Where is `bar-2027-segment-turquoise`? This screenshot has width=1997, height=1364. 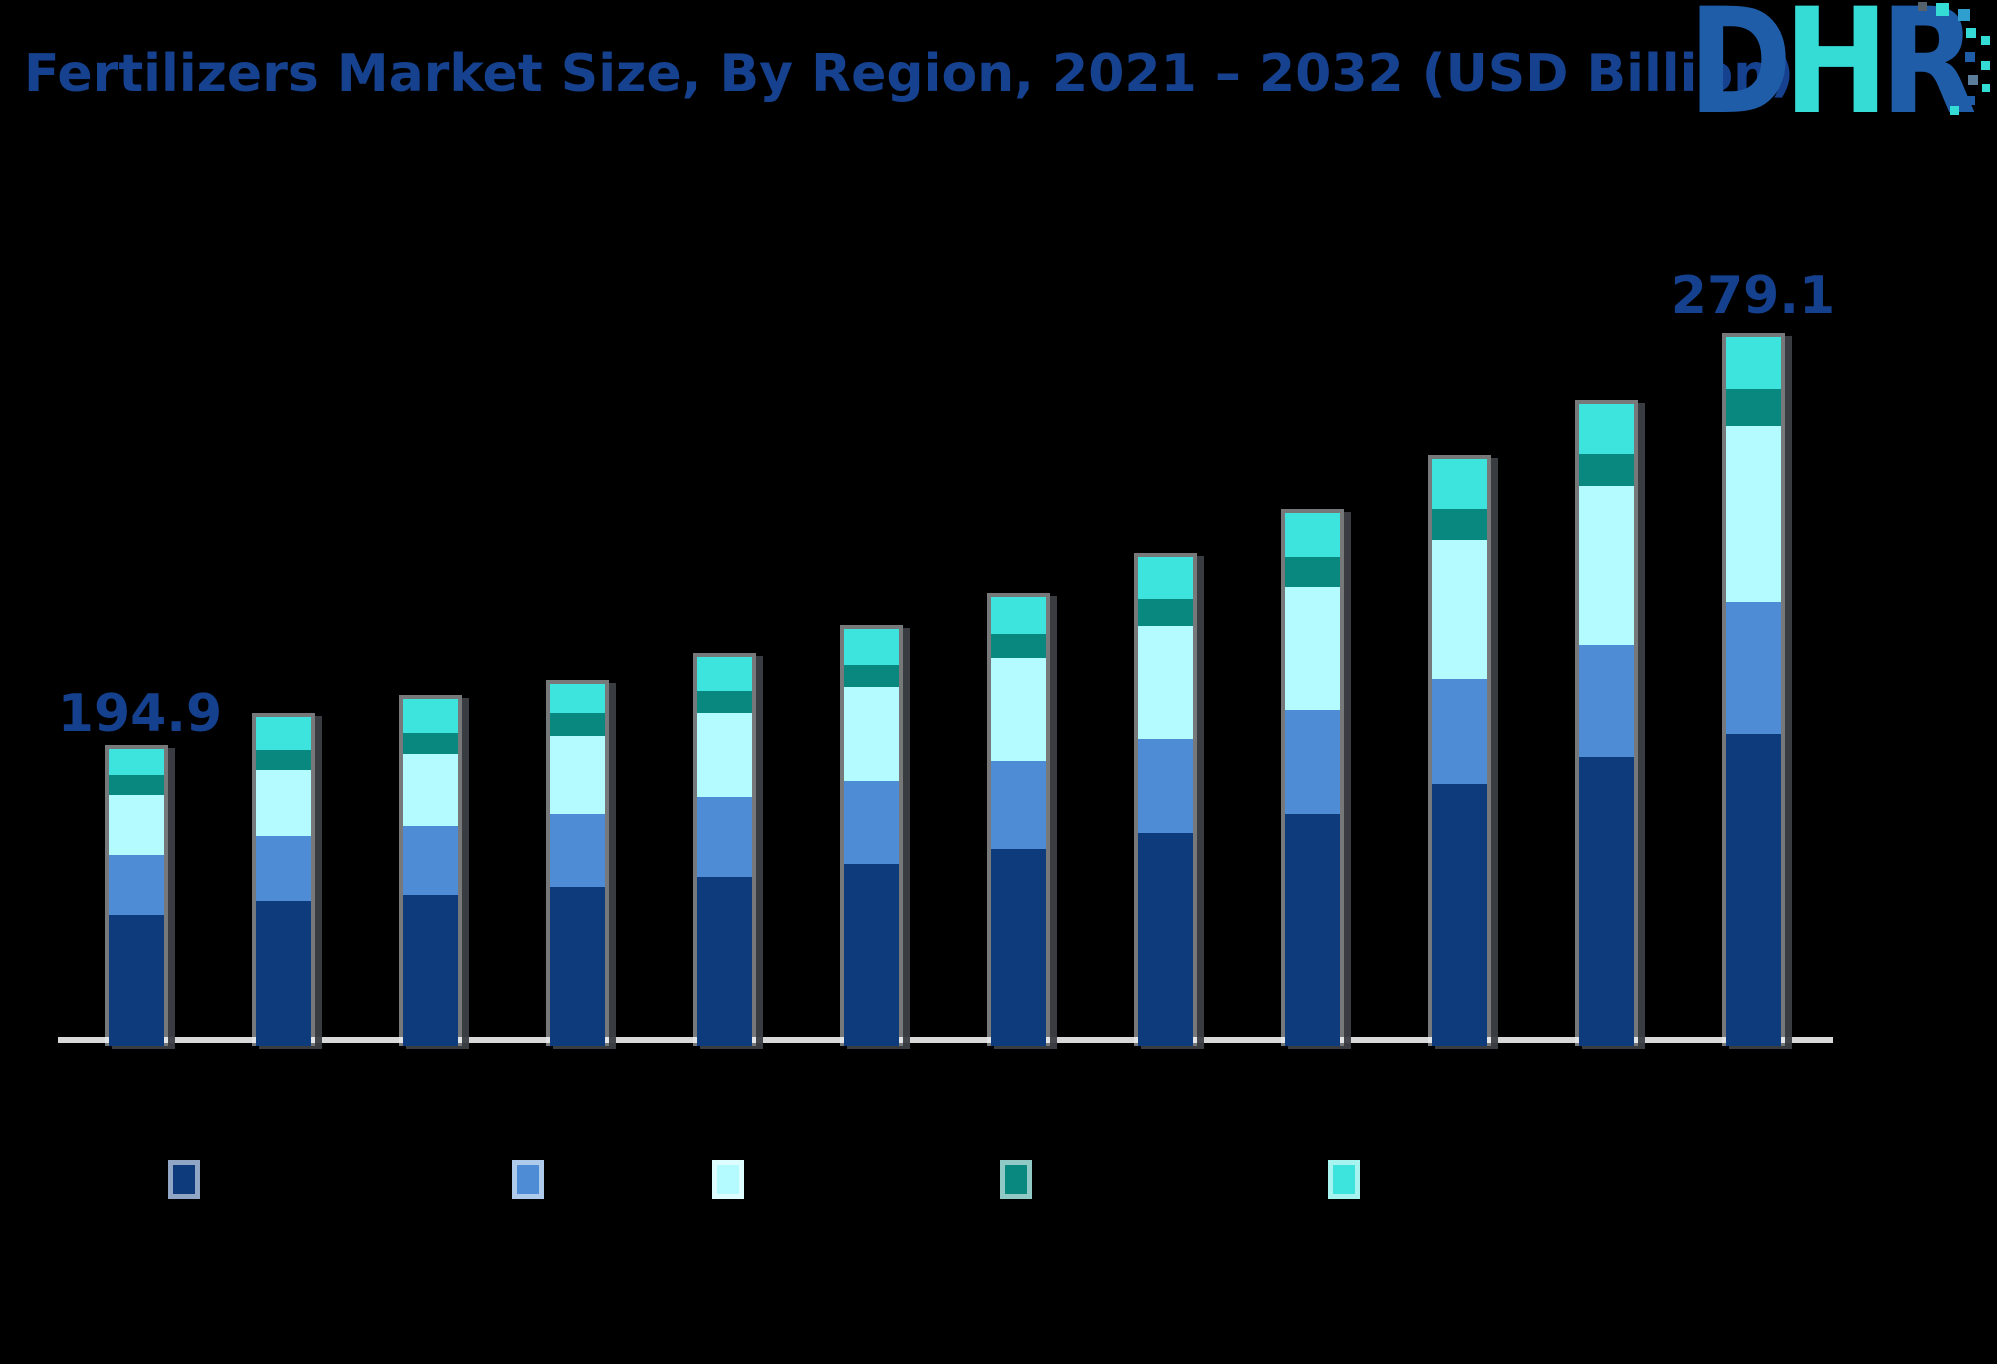
bar-2027-segment-turquoise is located at coordinates (1018, 615).